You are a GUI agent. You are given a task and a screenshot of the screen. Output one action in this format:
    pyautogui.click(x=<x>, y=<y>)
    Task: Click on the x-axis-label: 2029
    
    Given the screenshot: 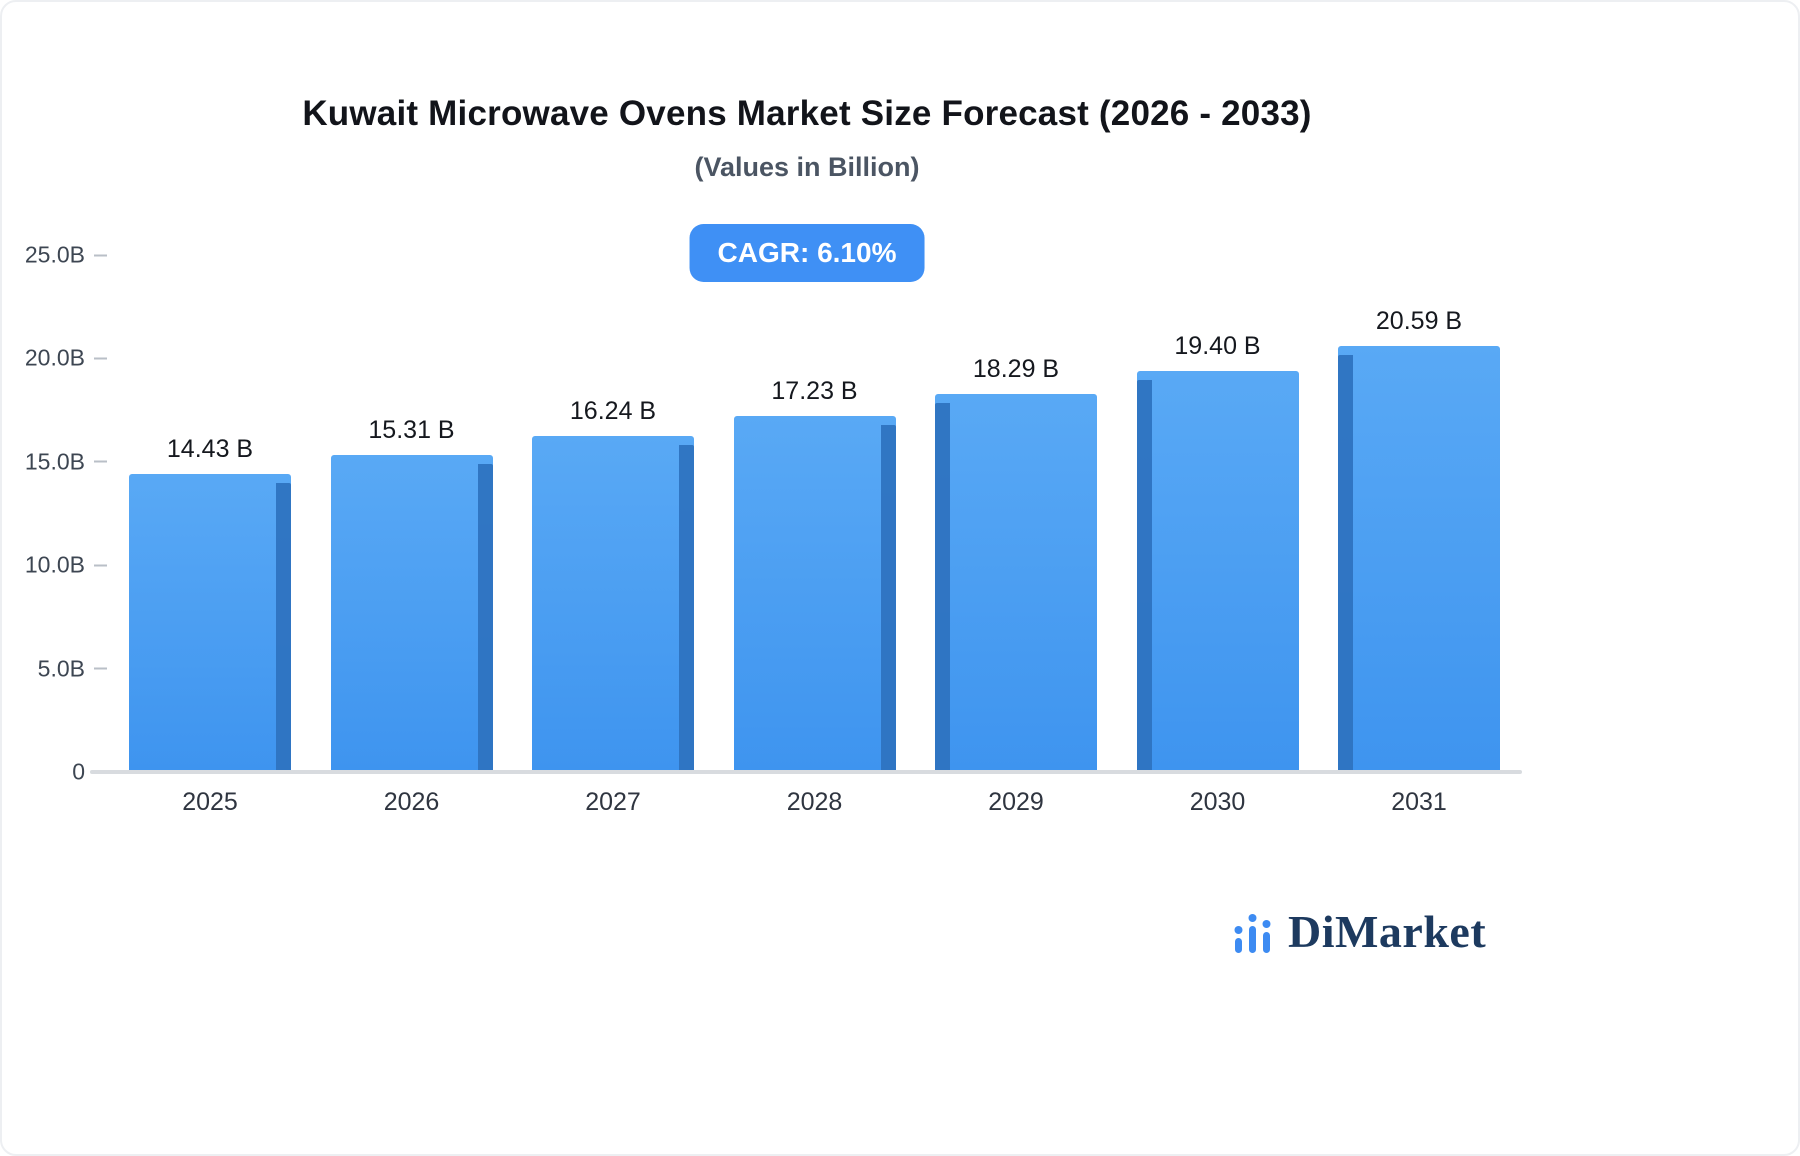 What is the action you would take?
    pyautogui.click(x=1016, y=802)
    